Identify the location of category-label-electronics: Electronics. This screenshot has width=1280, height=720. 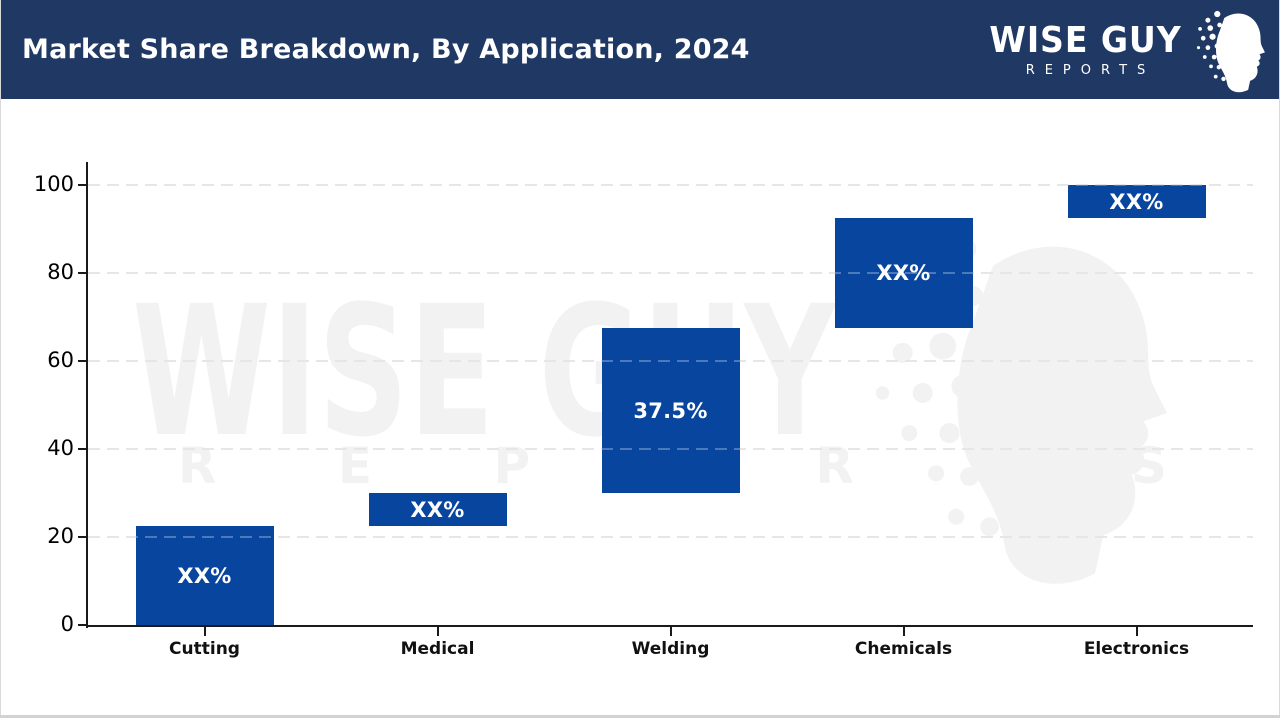
(1136, 649).